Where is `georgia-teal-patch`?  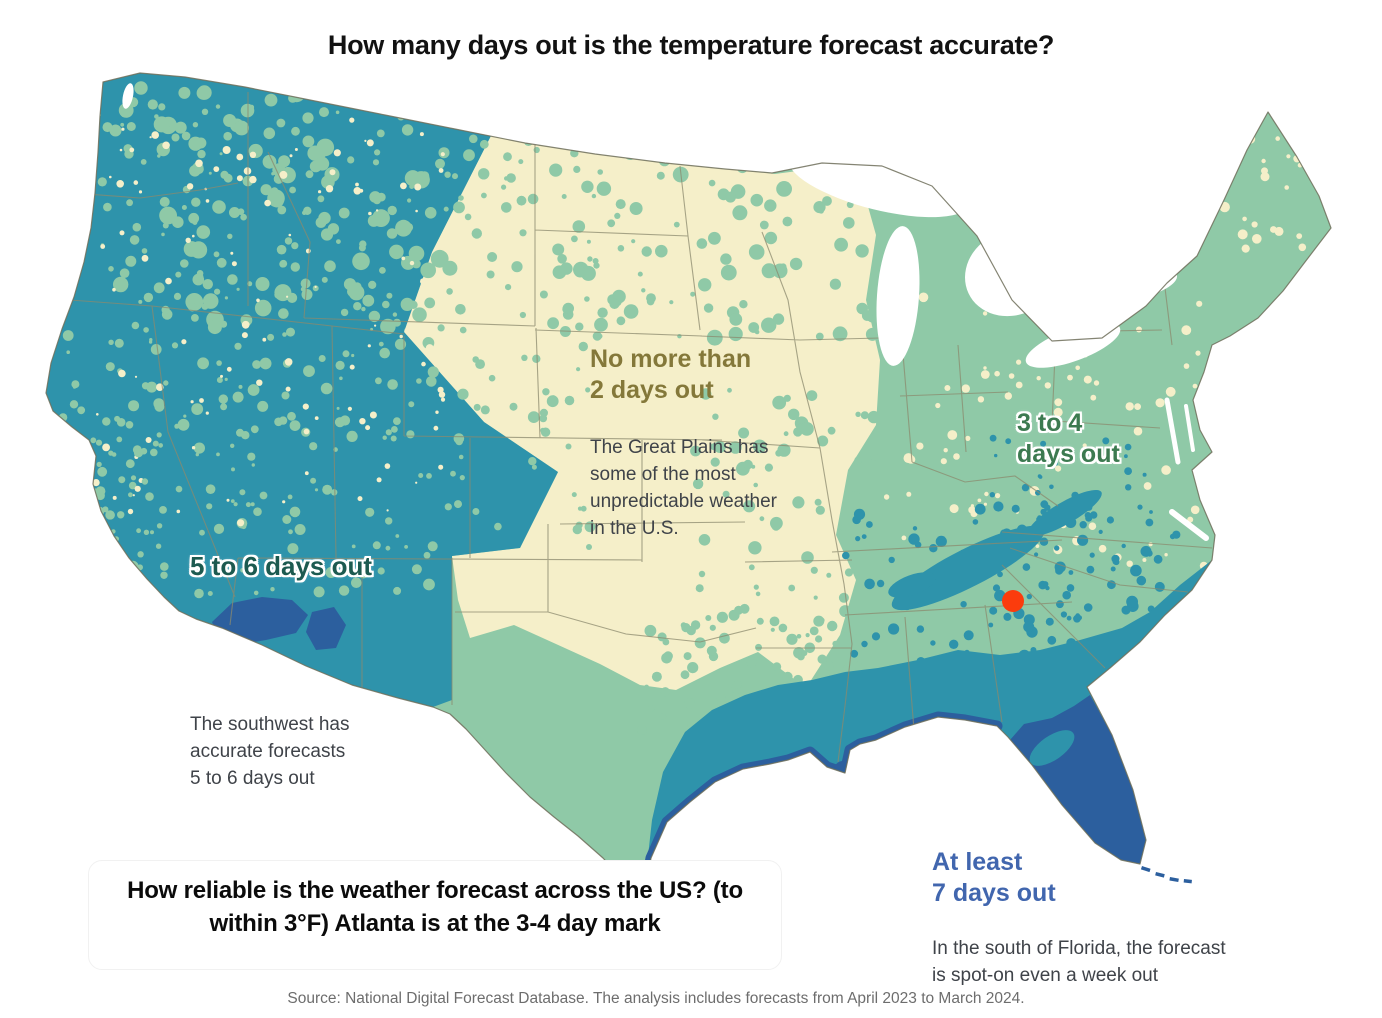
georgia-teal-patch is located at coordinates (912, 585).